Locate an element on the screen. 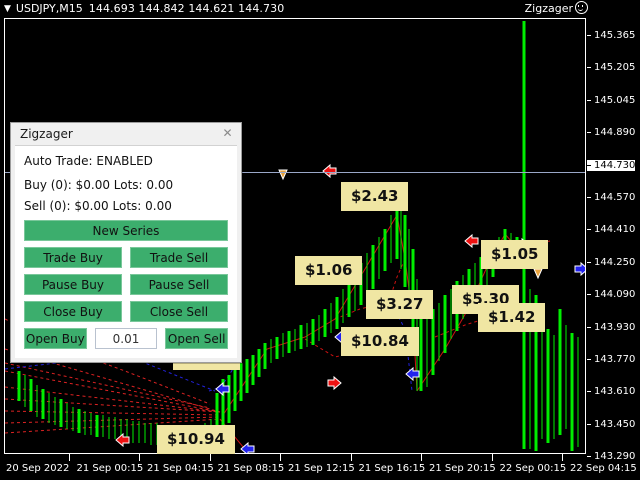 The image size is (640, 480). price-tick: 143.450 is located at coordinates (611, 424).